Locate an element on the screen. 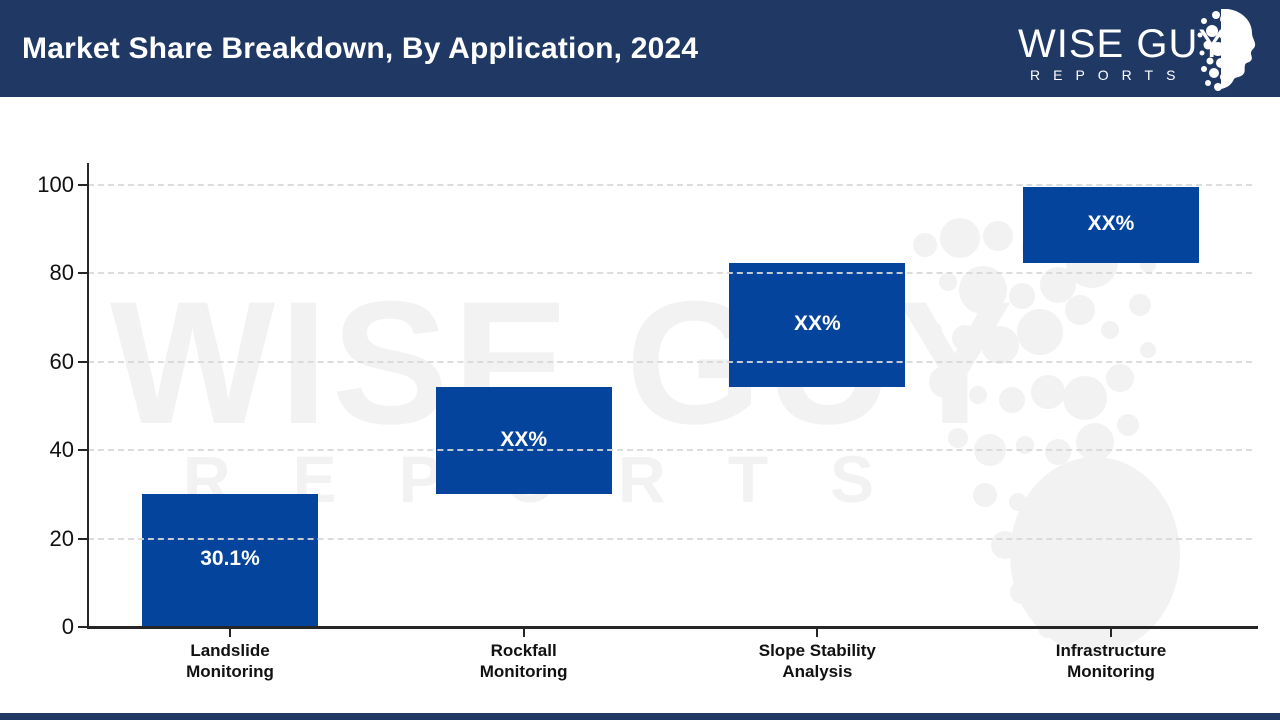  bar-value-label-rockfall-monitoring: XX% is located at coordinates (523, 439).